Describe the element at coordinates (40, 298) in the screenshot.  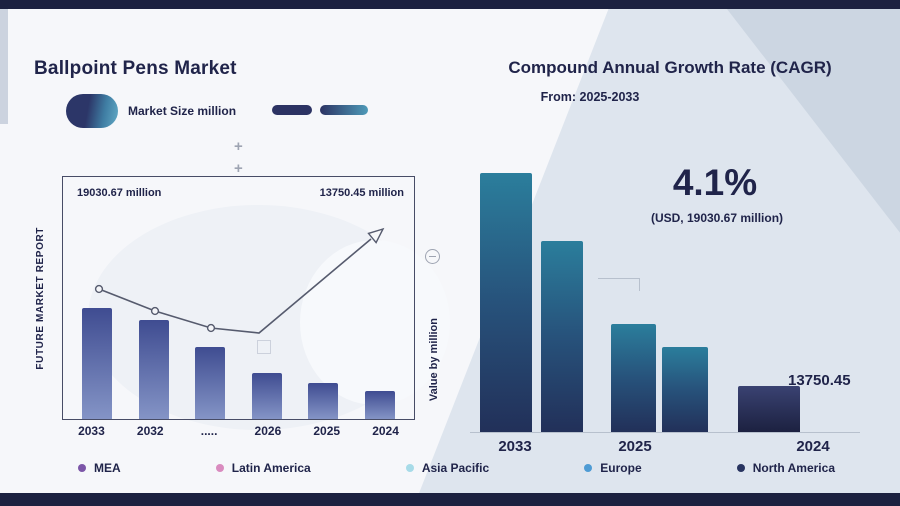
I see `future-market-report-label: FUTURE MARKET REPORT` at that location.